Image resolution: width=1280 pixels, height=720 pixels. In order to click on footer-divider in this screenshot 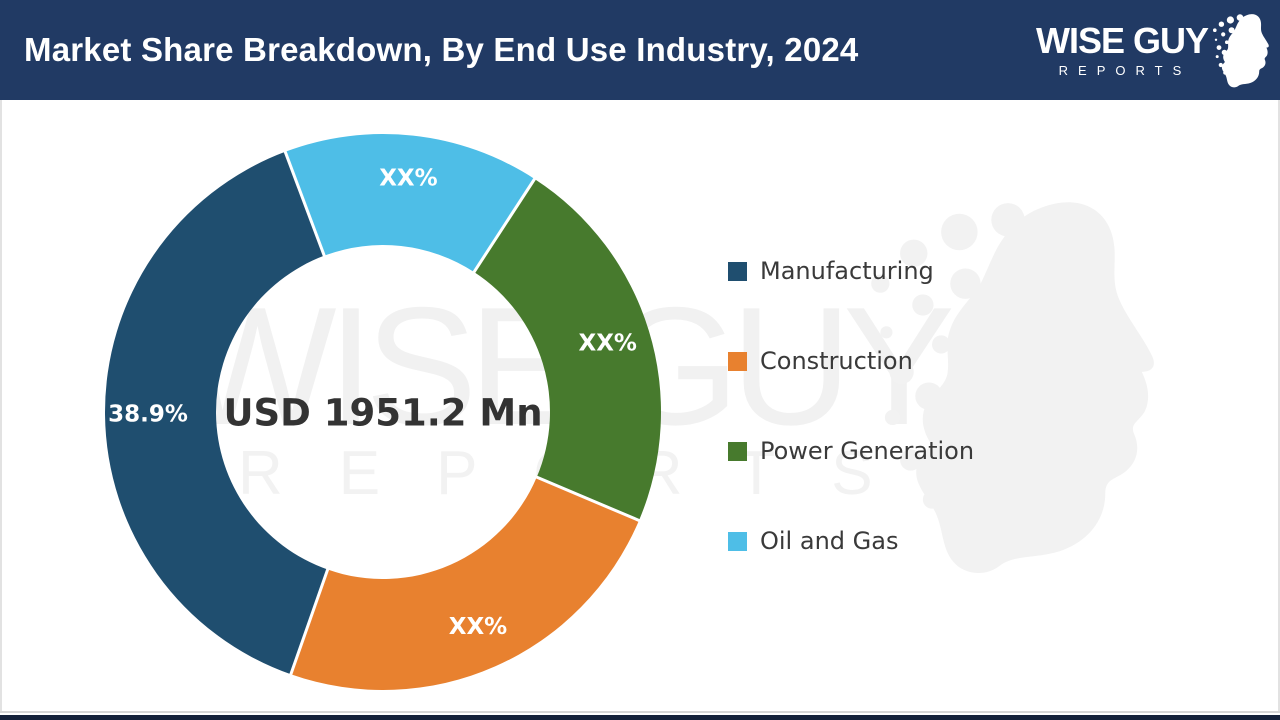, I will do `click(640, 712)`.